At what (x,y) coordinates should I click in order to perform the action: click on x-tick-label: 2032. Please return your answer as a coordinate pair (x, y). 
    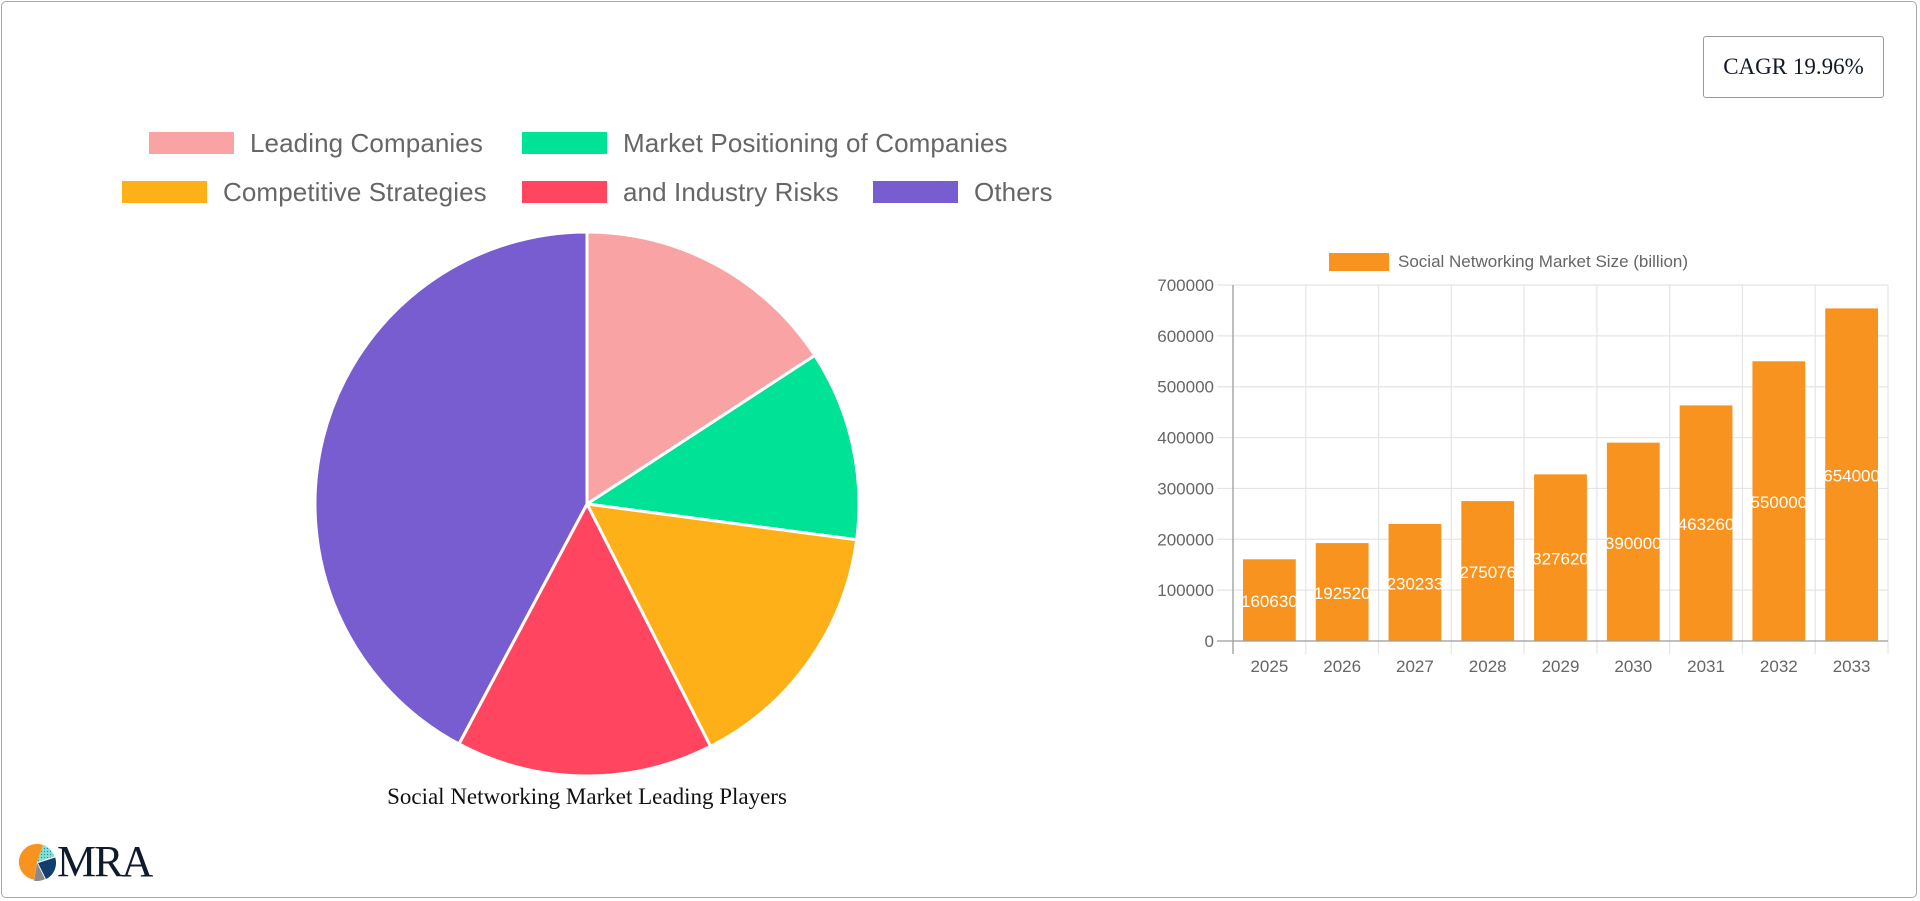
    Looking at the image, I should click on (1779, 666).